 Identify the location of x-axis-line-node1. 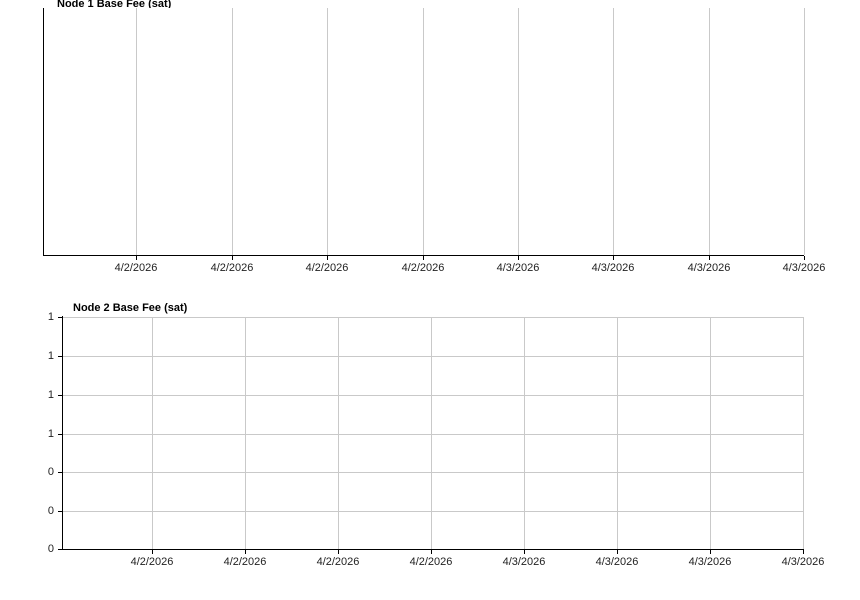
(423, 255).